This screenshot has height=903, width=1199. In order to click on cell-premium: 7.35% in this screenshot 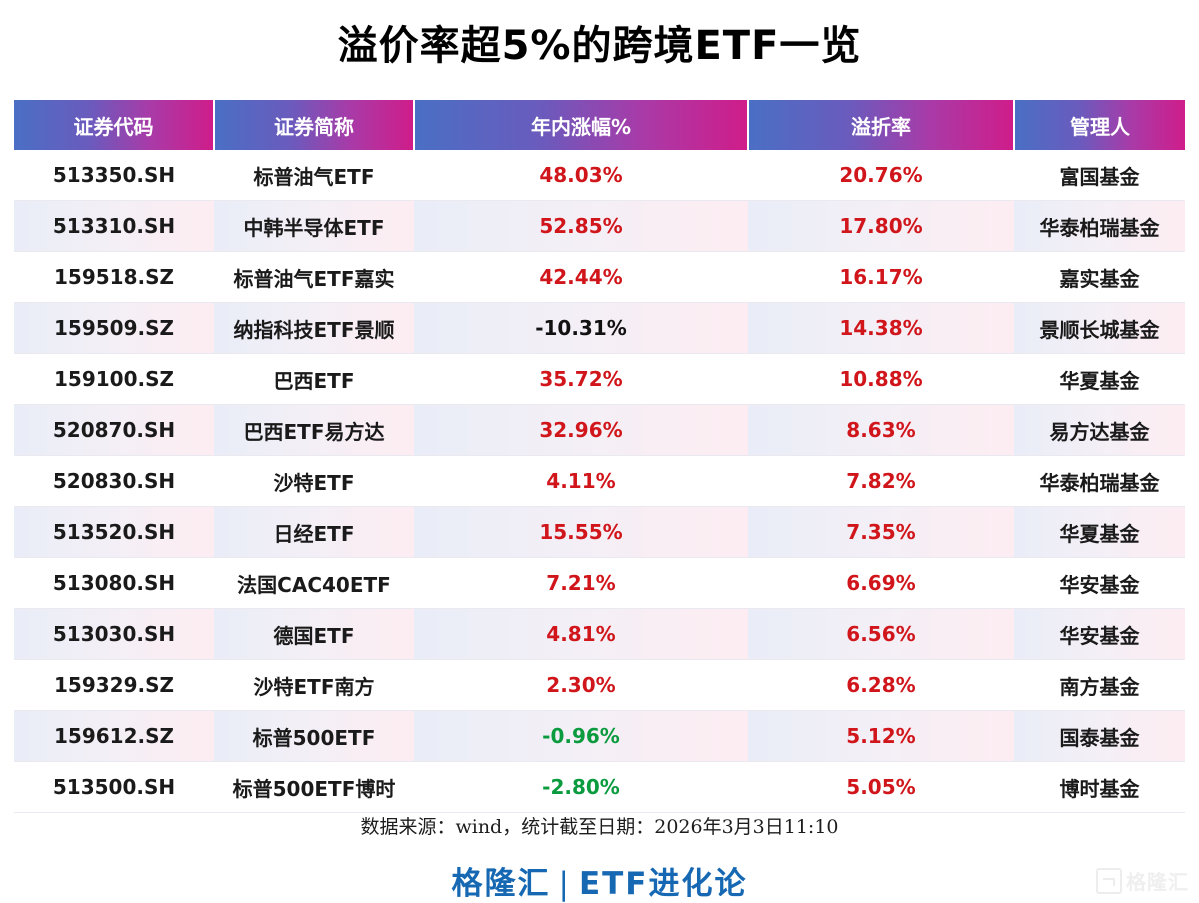, I will do `click(881, 532)`.